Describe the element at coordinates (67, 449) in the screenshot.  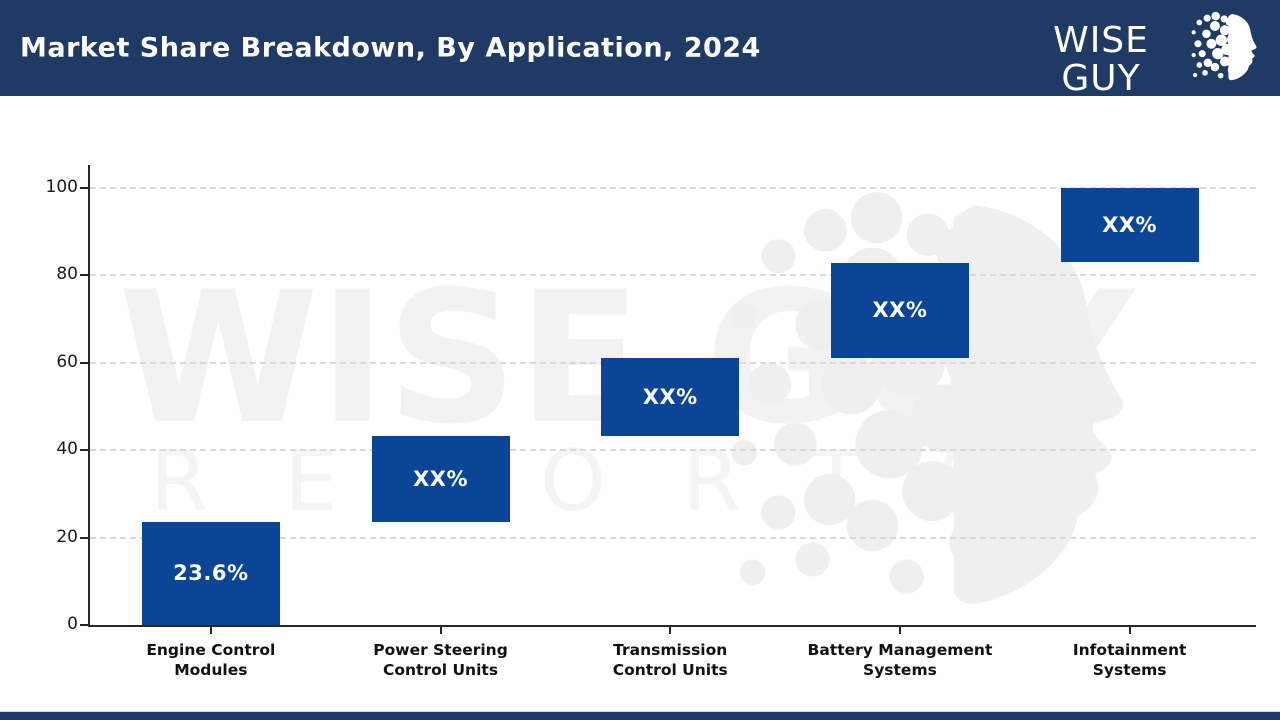
I see `y-tick-label-40: 40` at that location.